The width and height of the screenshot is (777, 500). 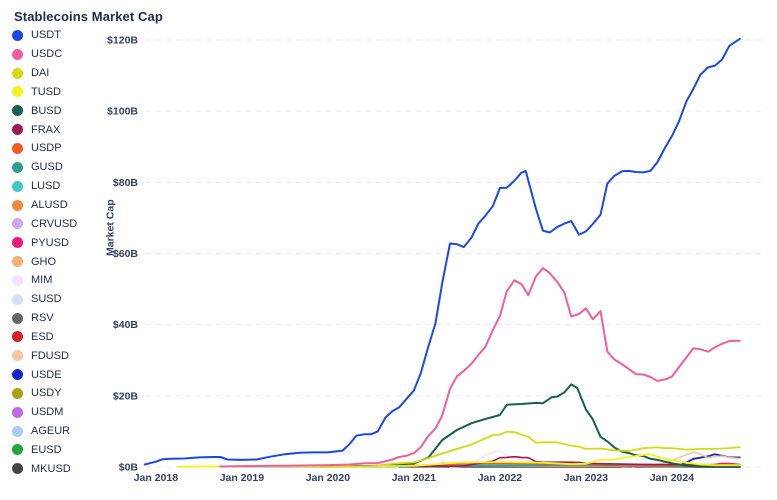 What do you see at coordinates (126, 325) in the screenshot?
I see `y-tick-label: $40B` at bounding box center [126, 325].